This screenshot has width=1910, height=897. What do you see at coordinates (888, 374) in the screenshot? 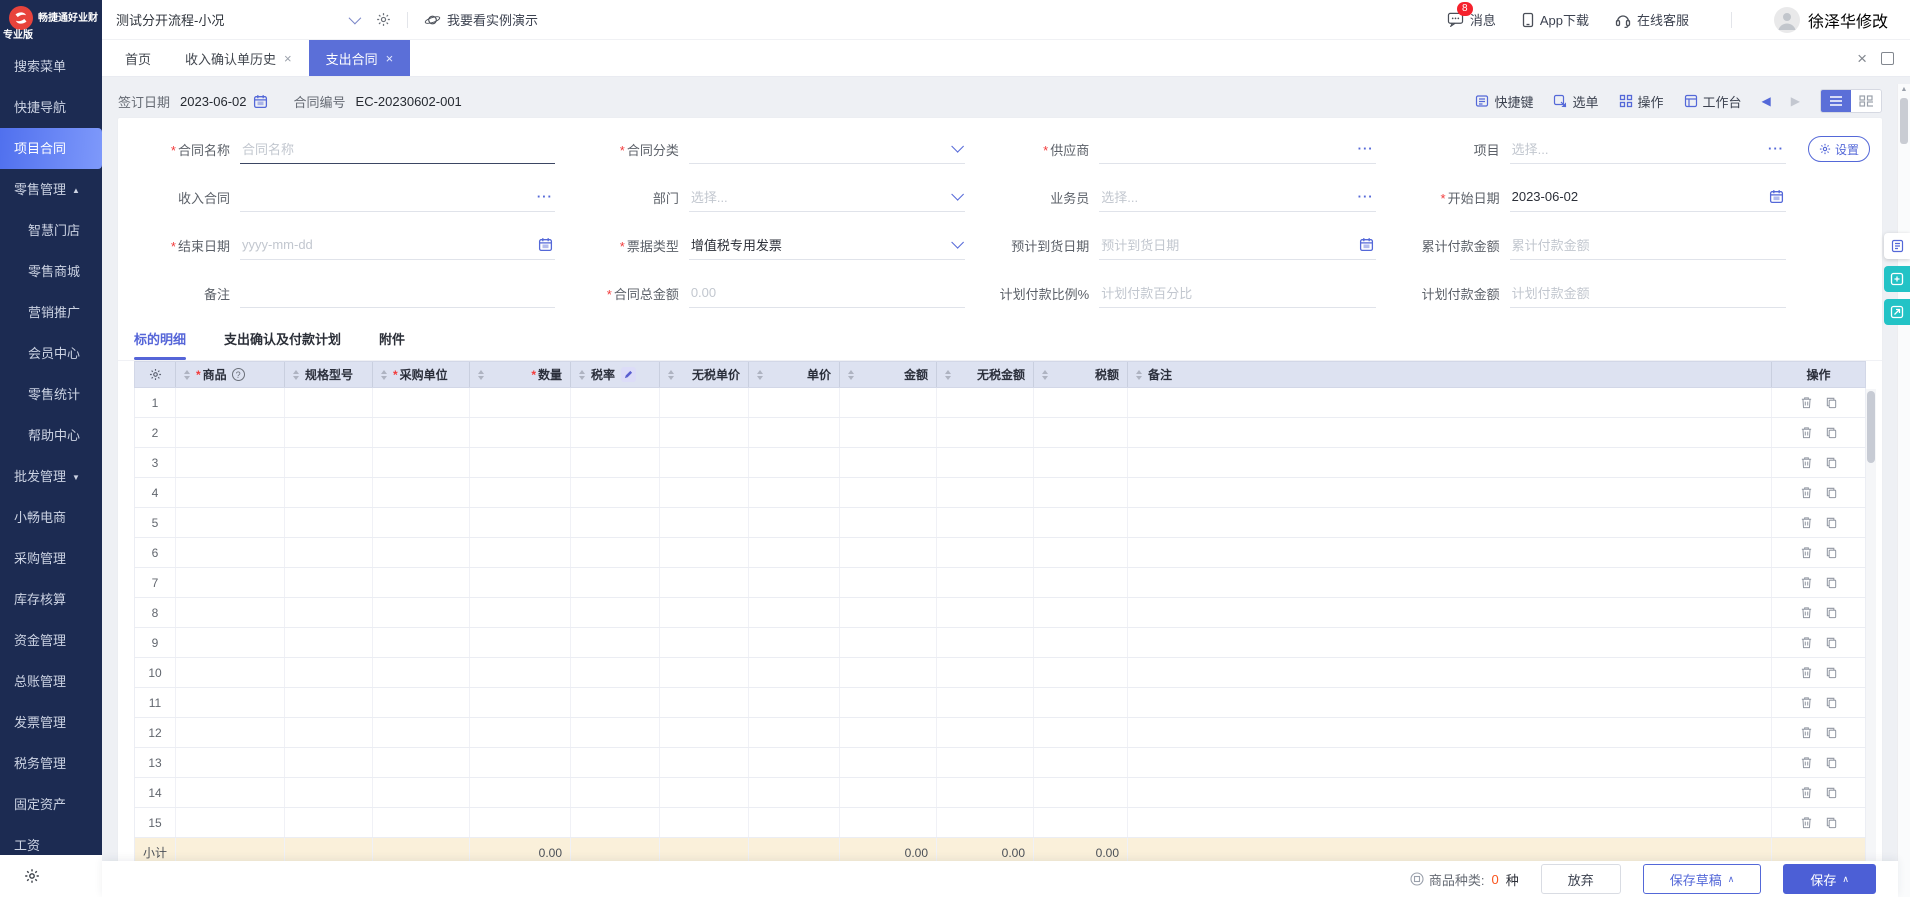
I see `column-header-amount: 金额` at bounding box center [888, 374].